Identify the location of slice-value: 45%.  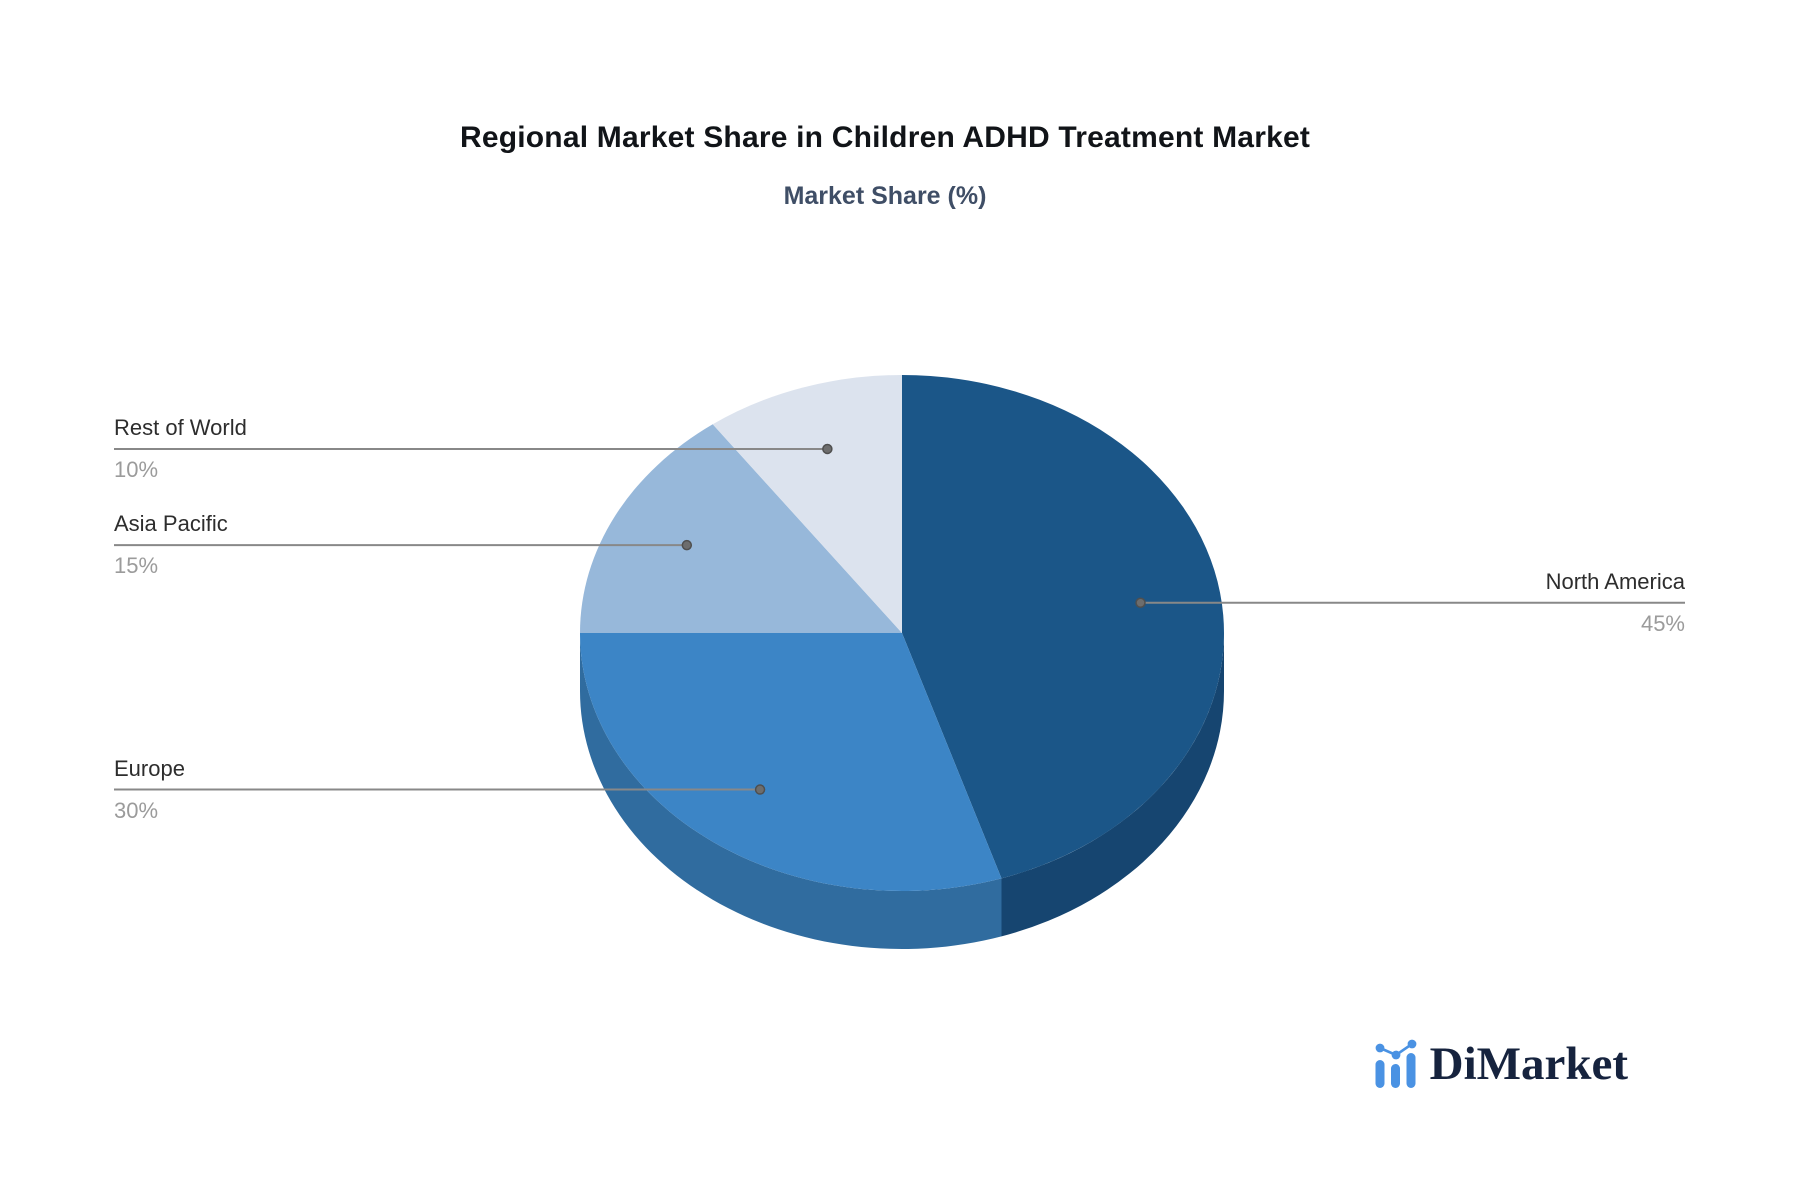
(1662, 623).